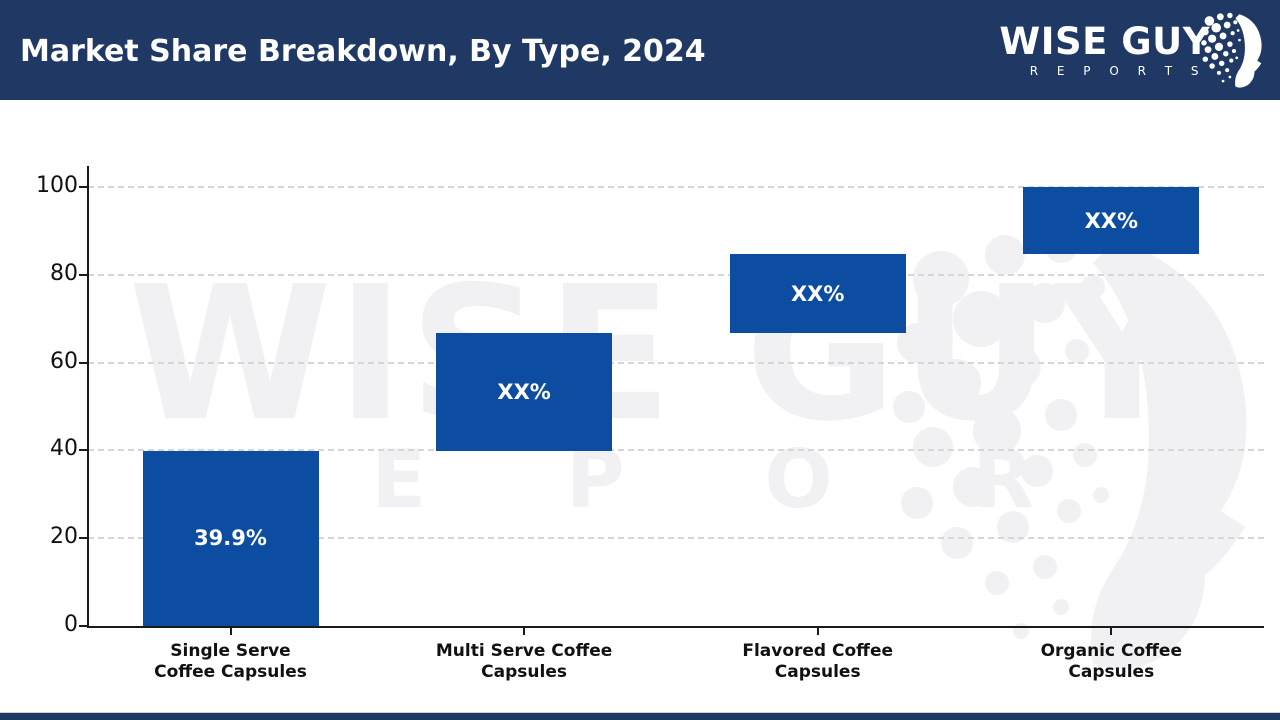  I want to click on category-label-4: Organic Coffee Capsules, so click(1111, 662).